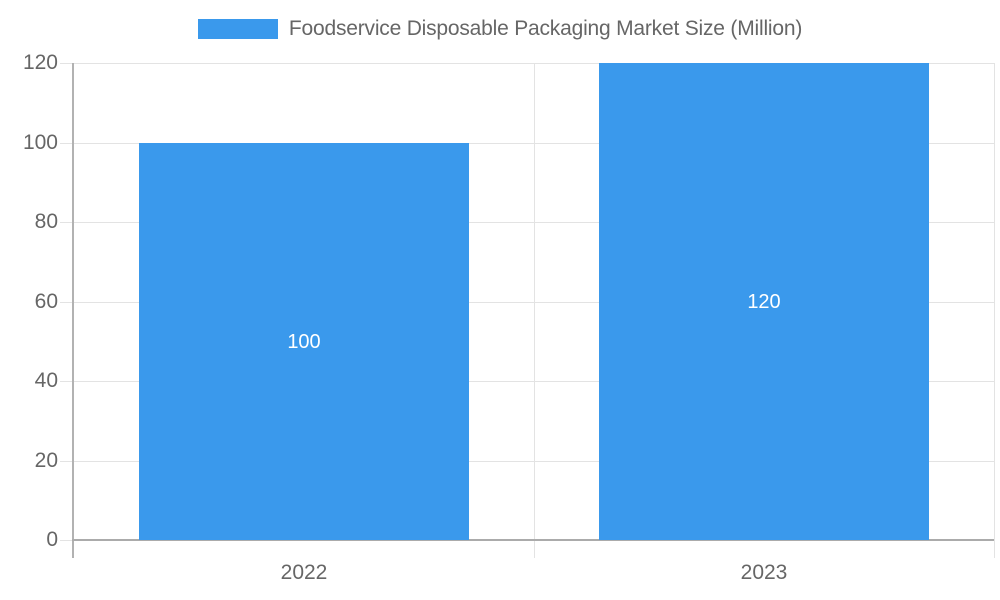 The width and height of the screenshot is (1000, 600). What do you see at coordinates (40, 62) in the screenshot?
I see `y-tick-label: 120` at bounding box center [40, 62].